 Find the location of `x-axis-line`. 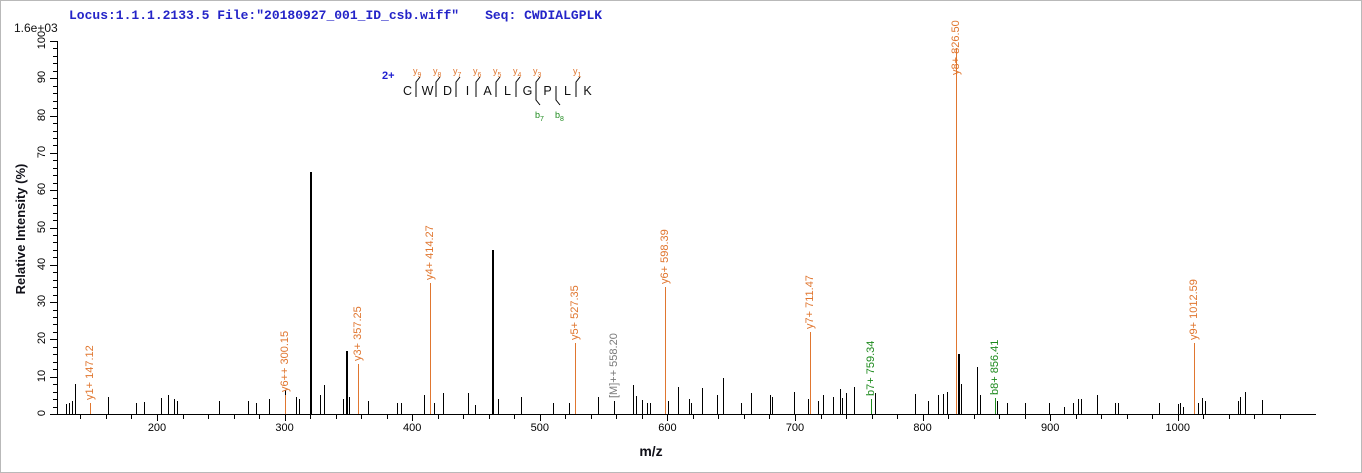

x-axis-line is located at coordinates (686, 414).